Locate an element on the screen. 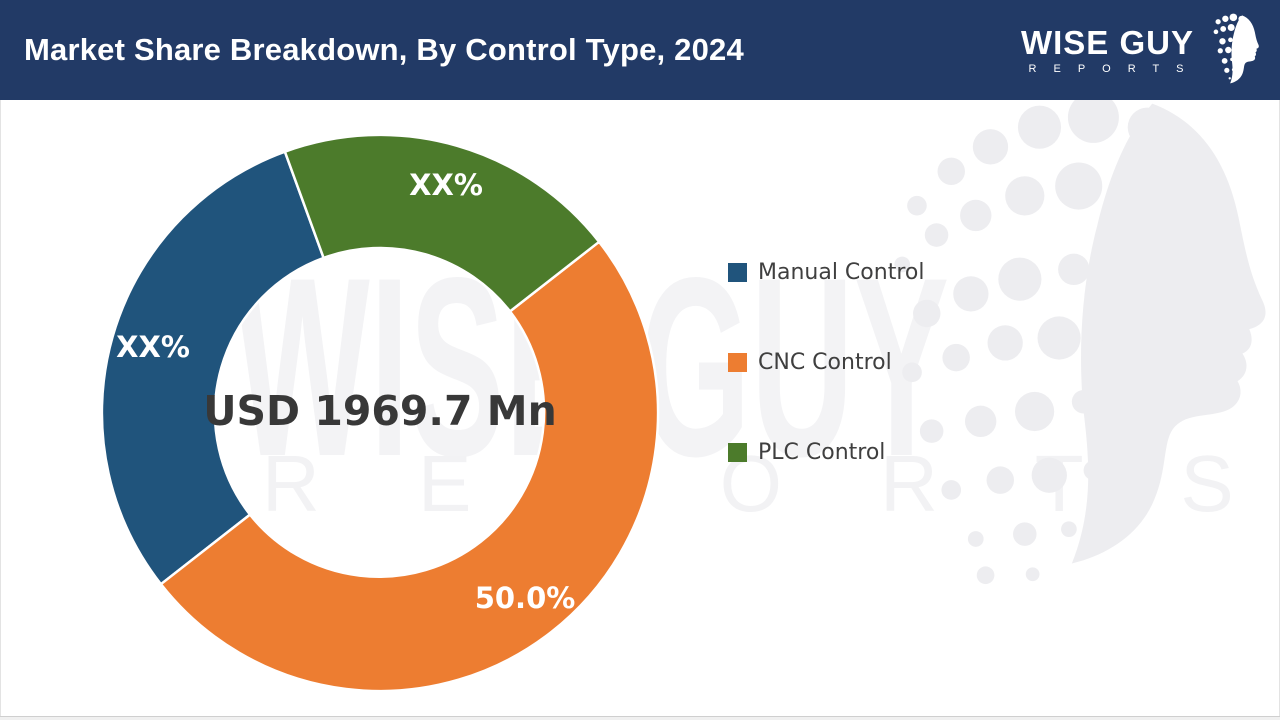 The image size is (1280, 720). legend-item-plc-control: PLC Control is located at coordinates (826, 452).